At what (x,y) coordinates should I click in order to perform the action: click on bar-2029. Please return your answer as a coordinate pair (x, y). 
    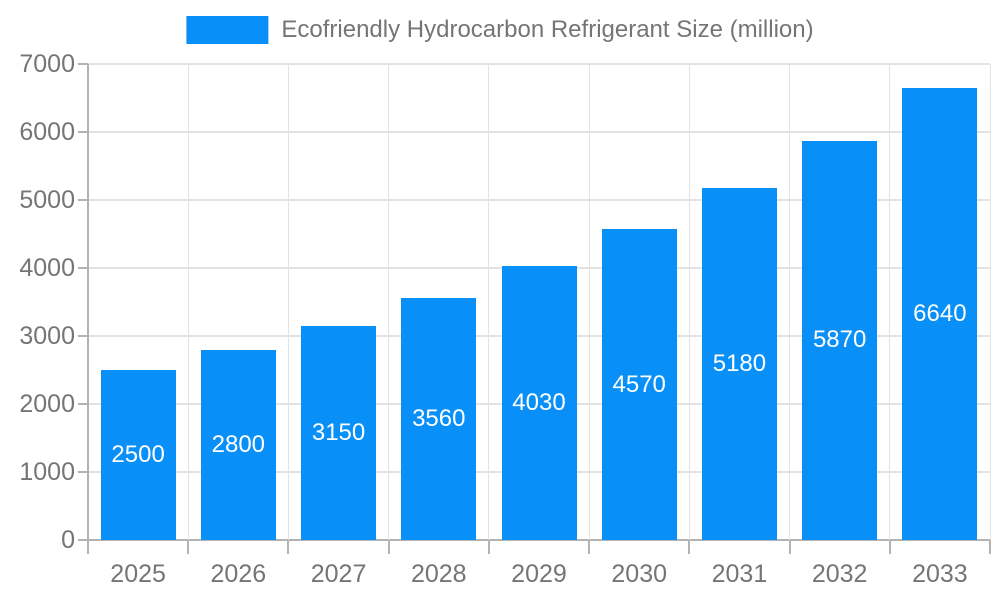
    Looking at the image, I should click on (539, 402).